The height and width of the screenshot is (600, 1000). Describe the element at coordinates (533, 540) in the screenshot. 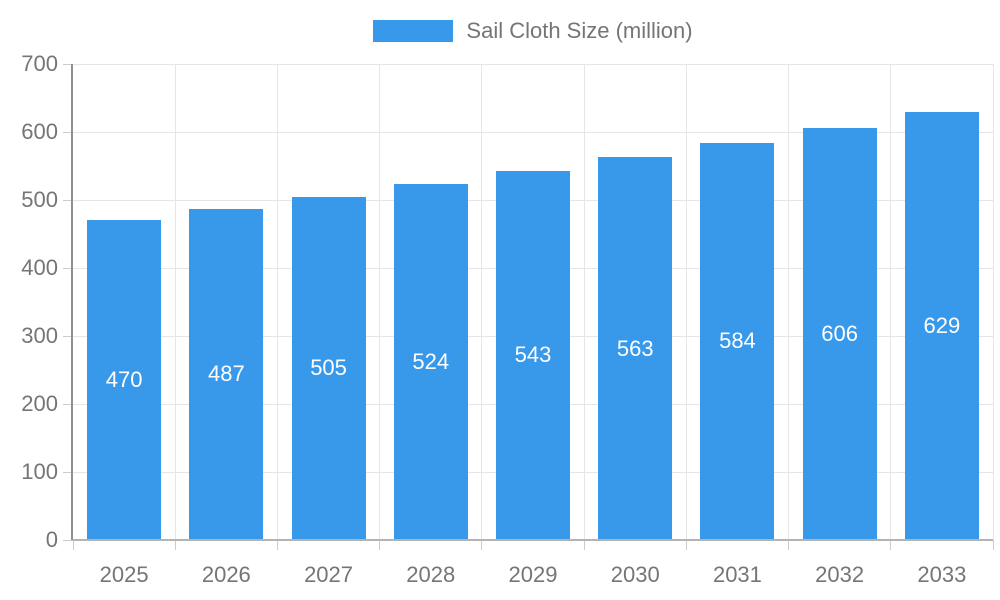

I see `x-axis-baseline` at that location.